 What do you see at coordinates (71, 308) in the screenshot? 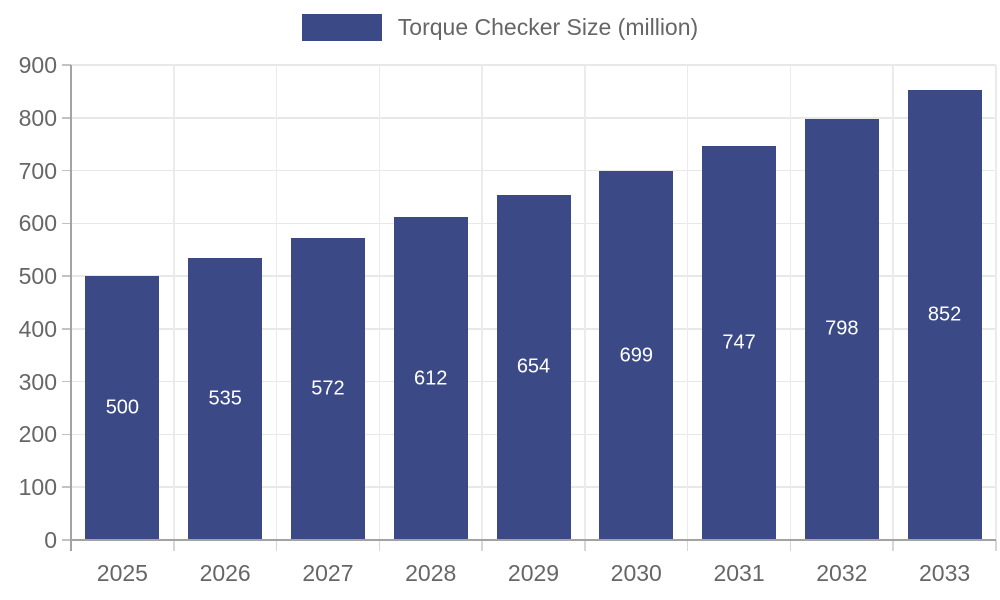
I see `y-axis-line` at bounding box center [71, 308].